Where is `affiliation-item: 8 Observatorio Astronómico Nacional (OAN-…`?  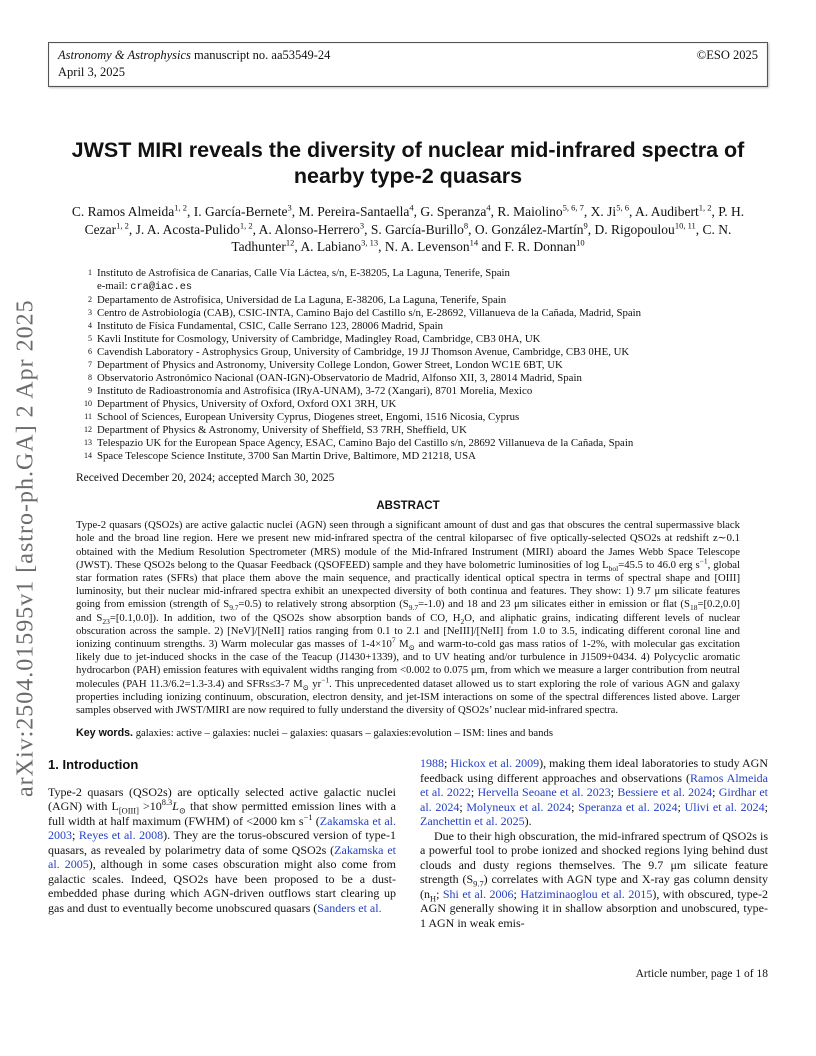
affiliation-item: 8 Observatorio Astronómico Nacional (OAN-… is located at coordinates (419, 378).